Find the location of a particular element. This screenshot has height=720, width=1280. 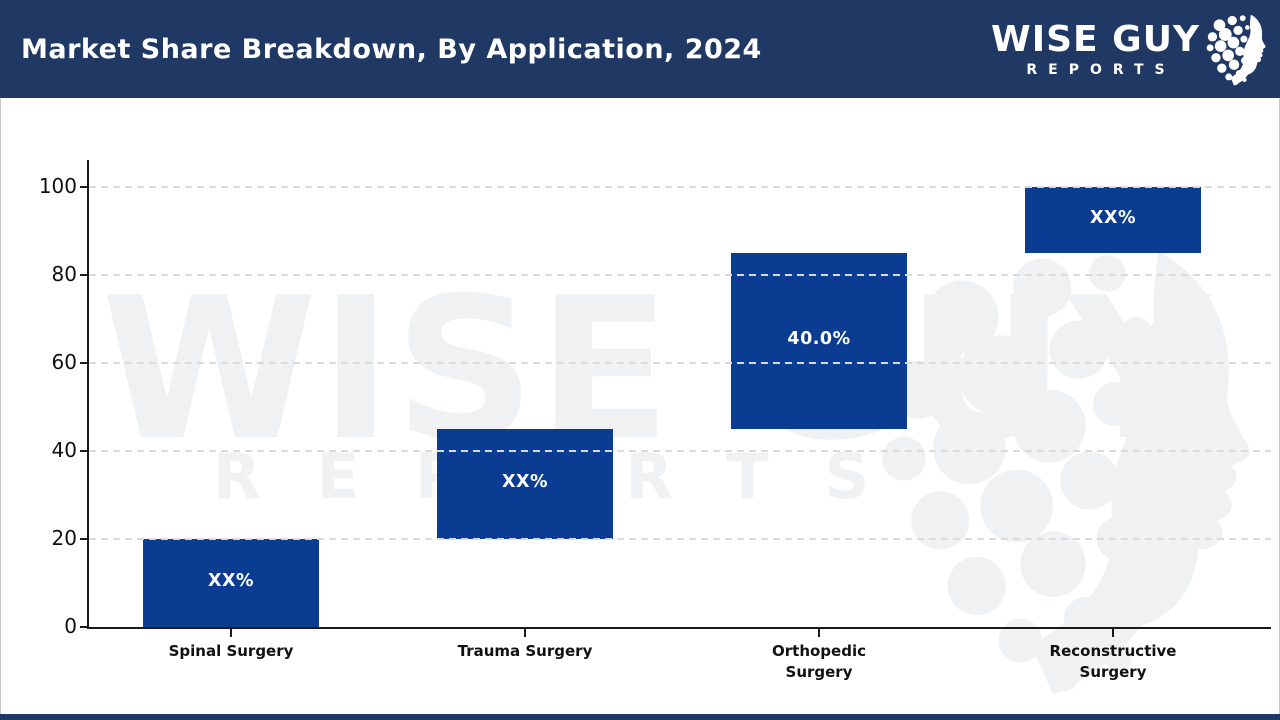

y-tick-label: 20 is located at coordinates (64, 538).